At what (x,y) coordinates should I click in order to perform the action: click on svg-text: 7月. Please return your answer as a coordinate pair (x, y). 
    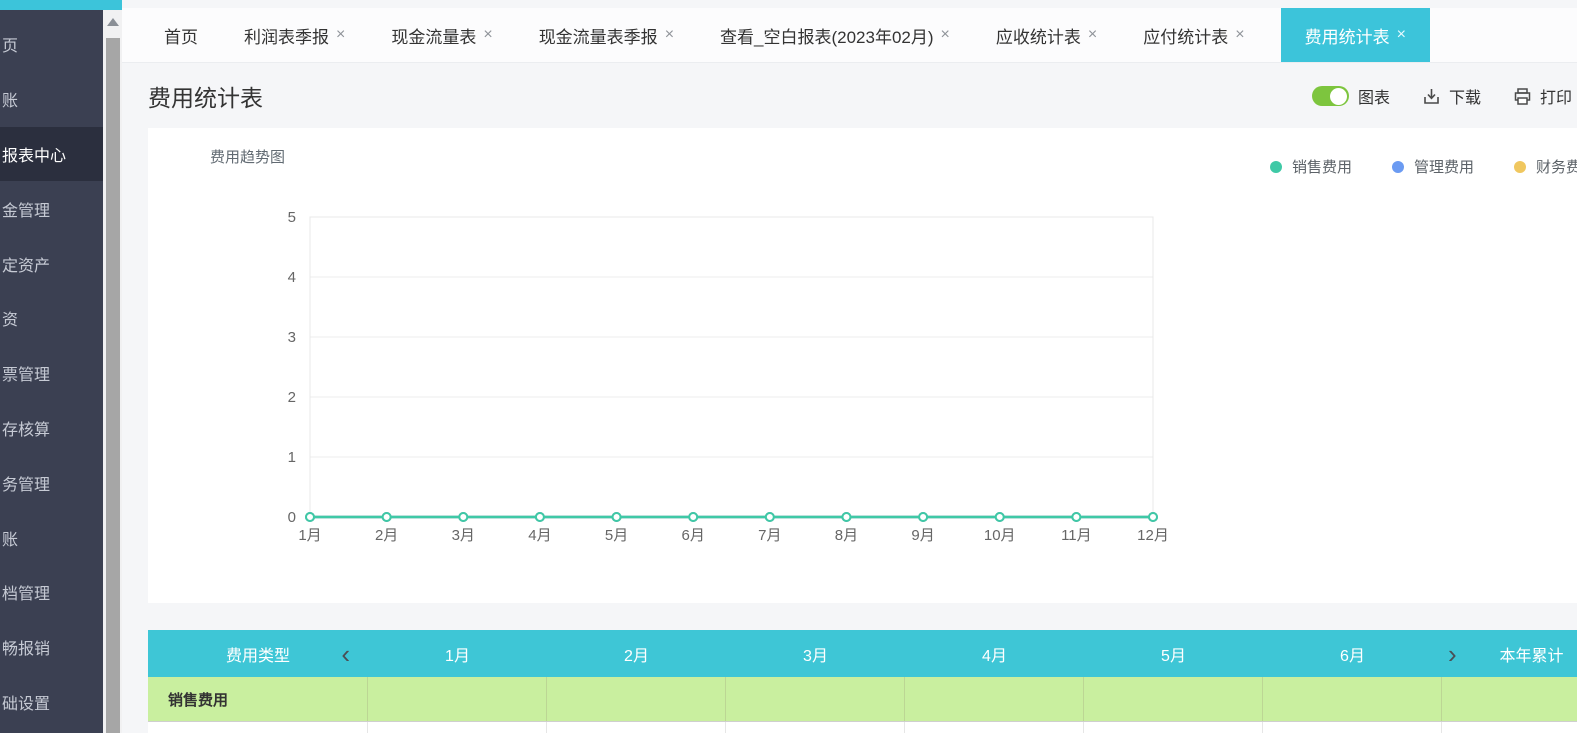
    Looking at the image, I should click on (769, 535).